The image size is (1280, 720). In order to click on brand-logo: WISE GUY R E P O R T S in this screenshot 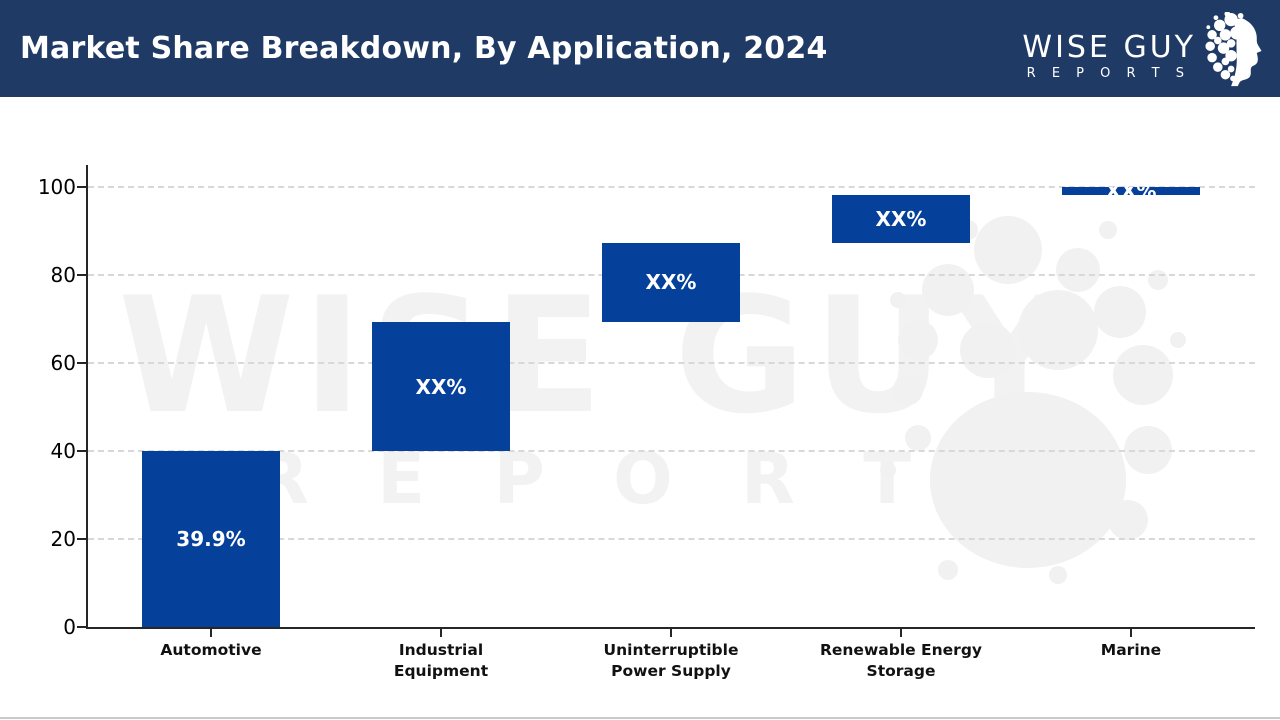, I will do `click(1144, 49)`.